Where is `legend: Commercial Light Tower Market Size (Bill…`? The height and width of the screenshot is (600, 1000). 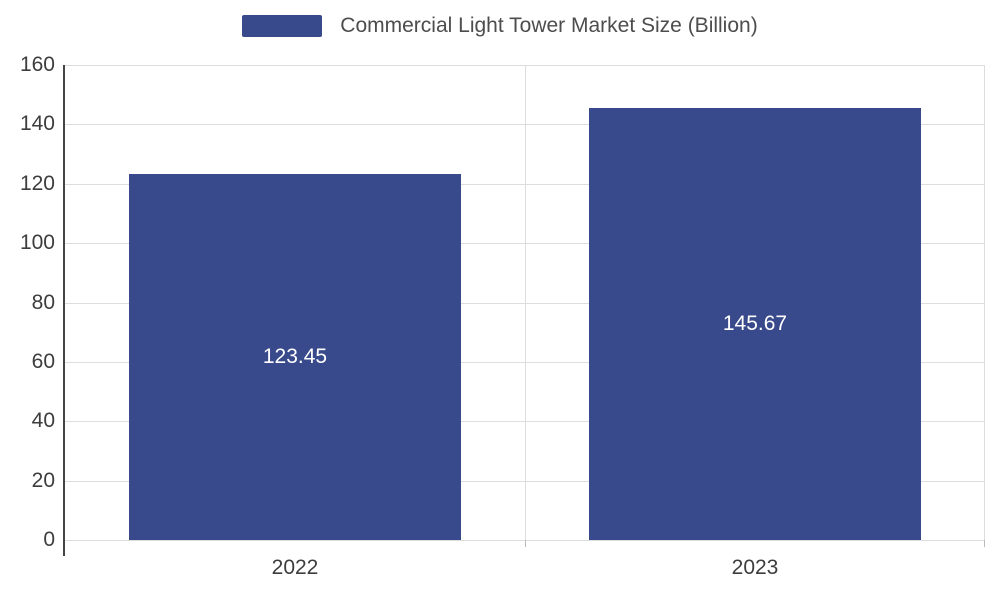 legend: Commercial Light Tower Market Size (Bill… is located at coordinates (500, 26).